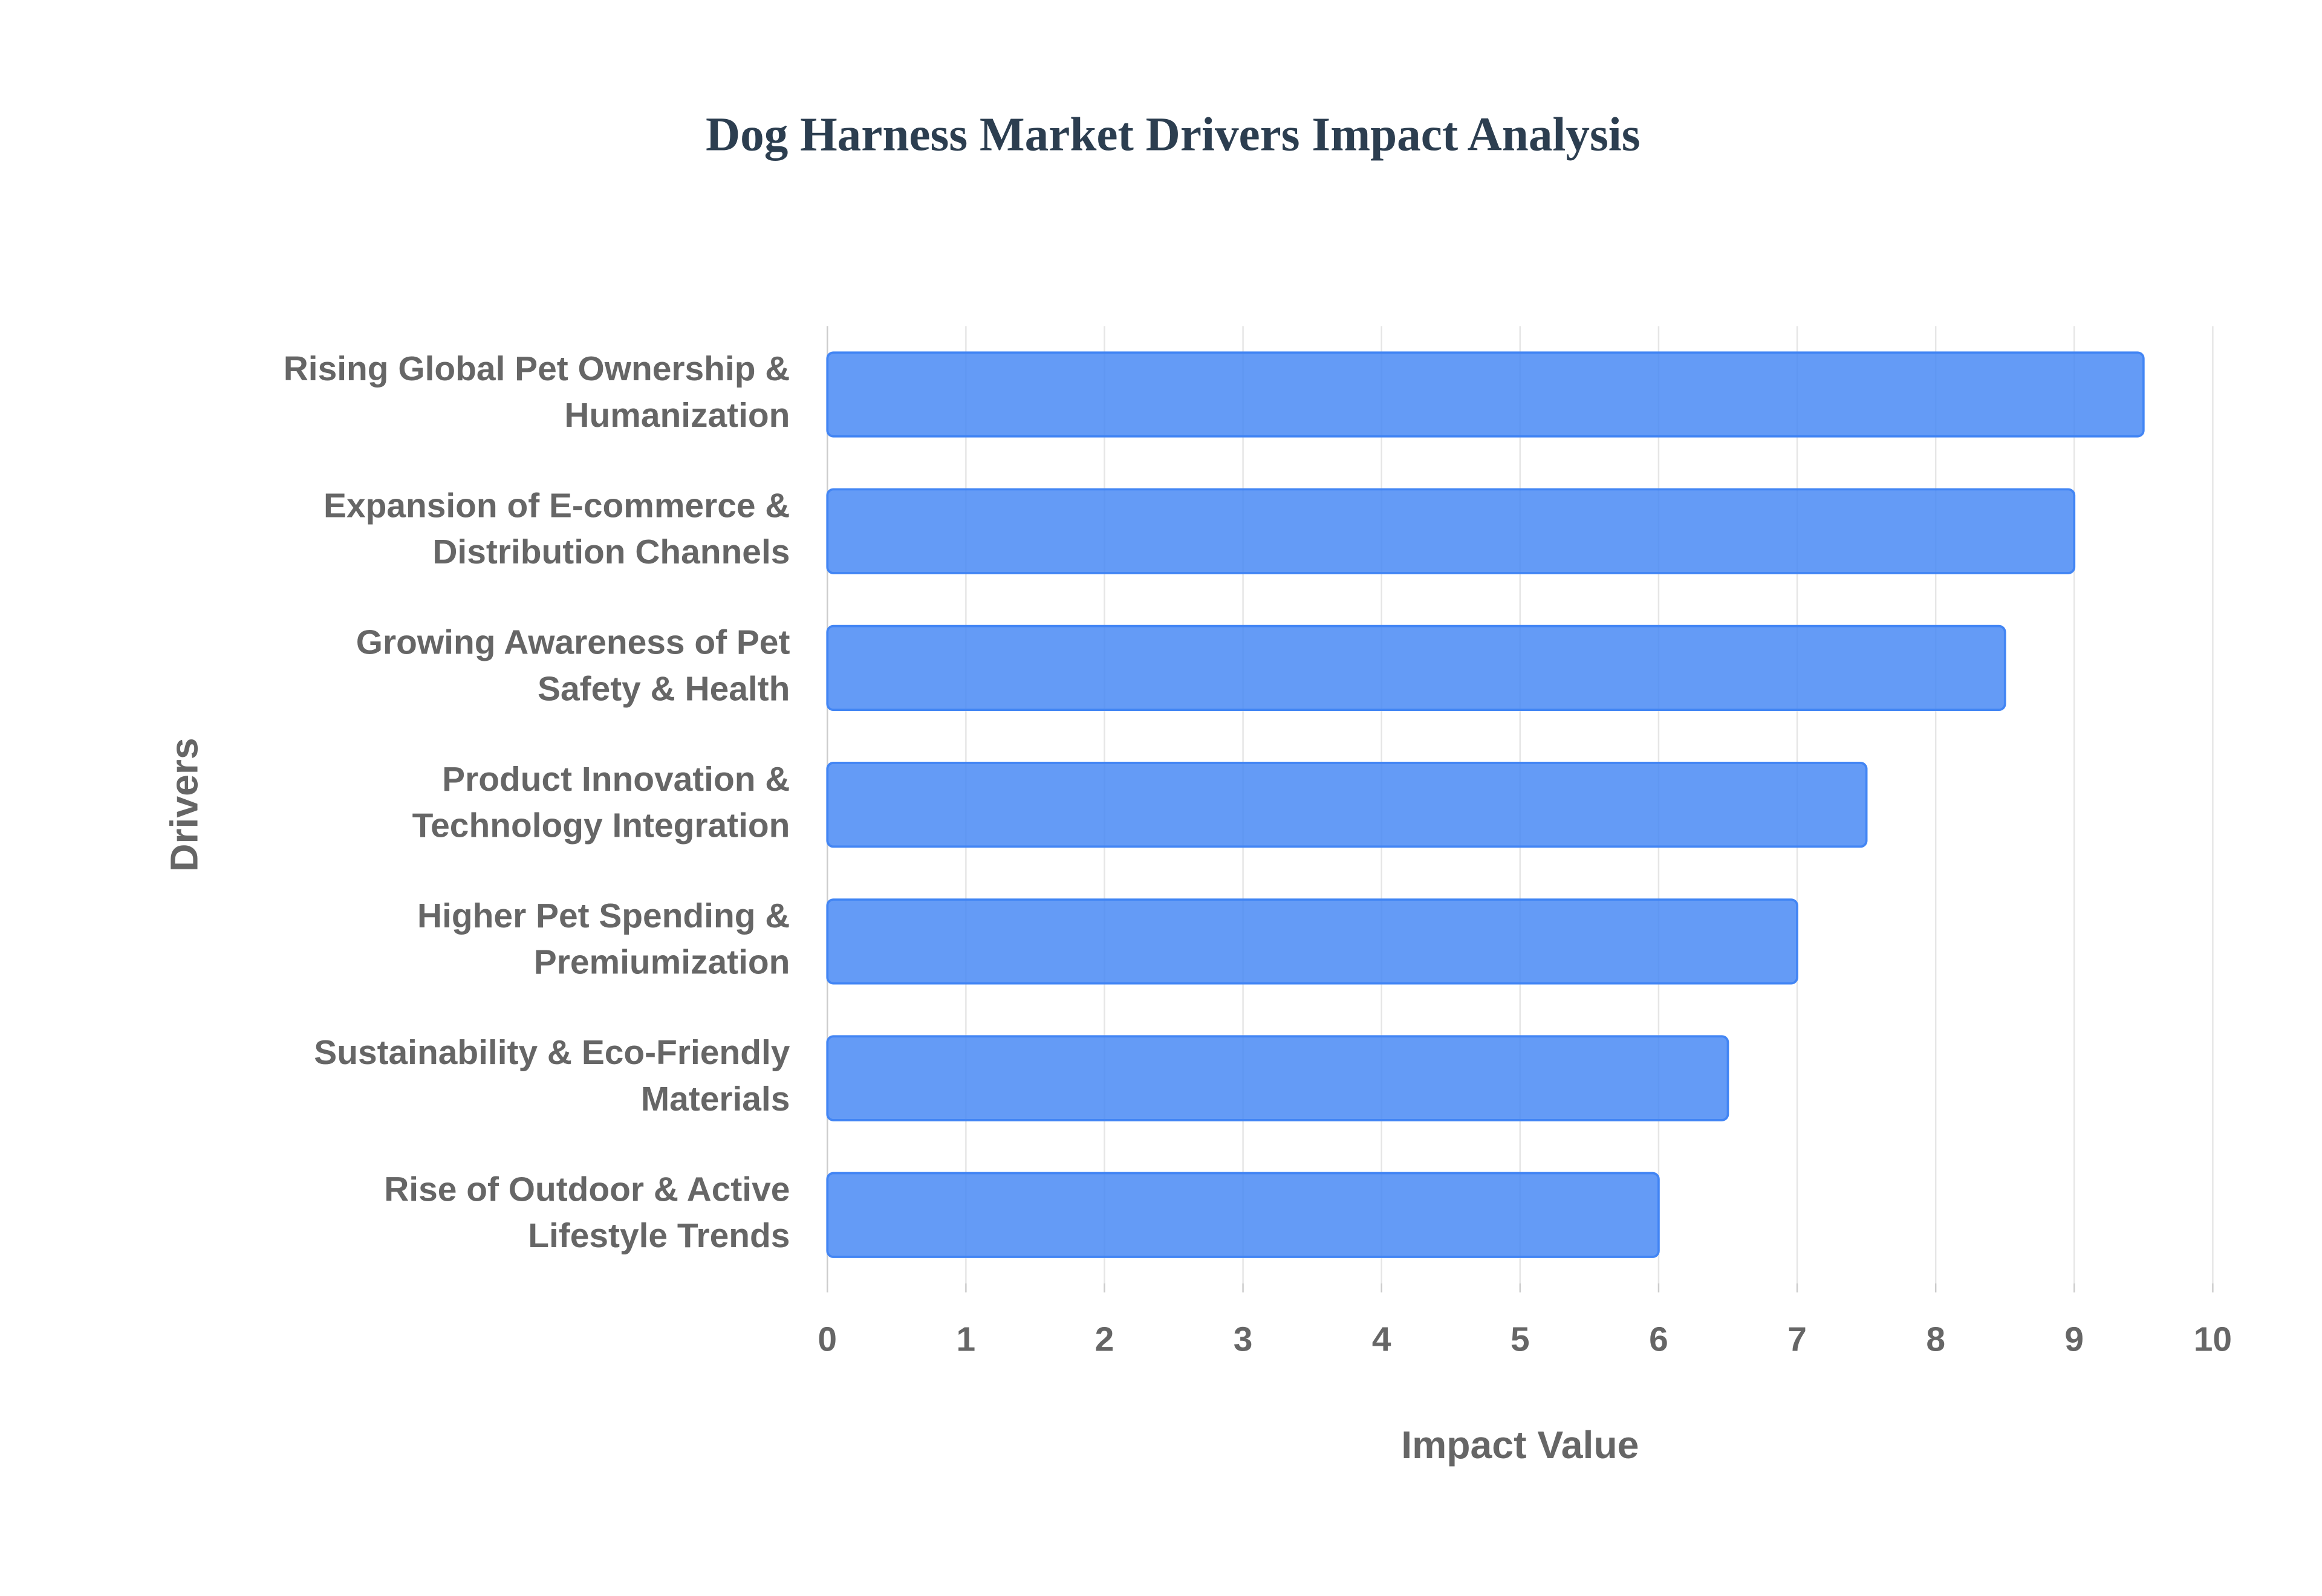 This screenshot has height=1596, width=2322. I want to click on x-tick-label: 0, so click(827, 1339).